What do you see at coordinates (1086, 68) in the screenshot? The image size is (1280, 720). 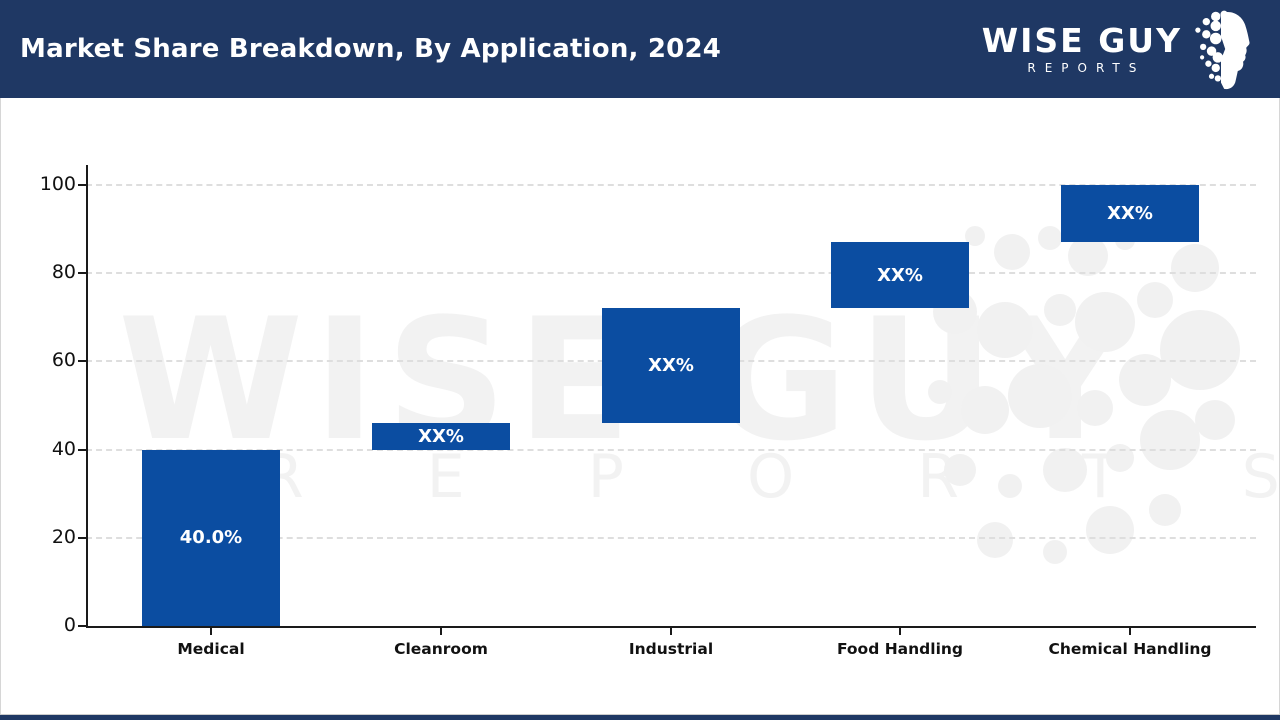 I see `brand-subname: REPORTS` at bounding box center [1086, 68].